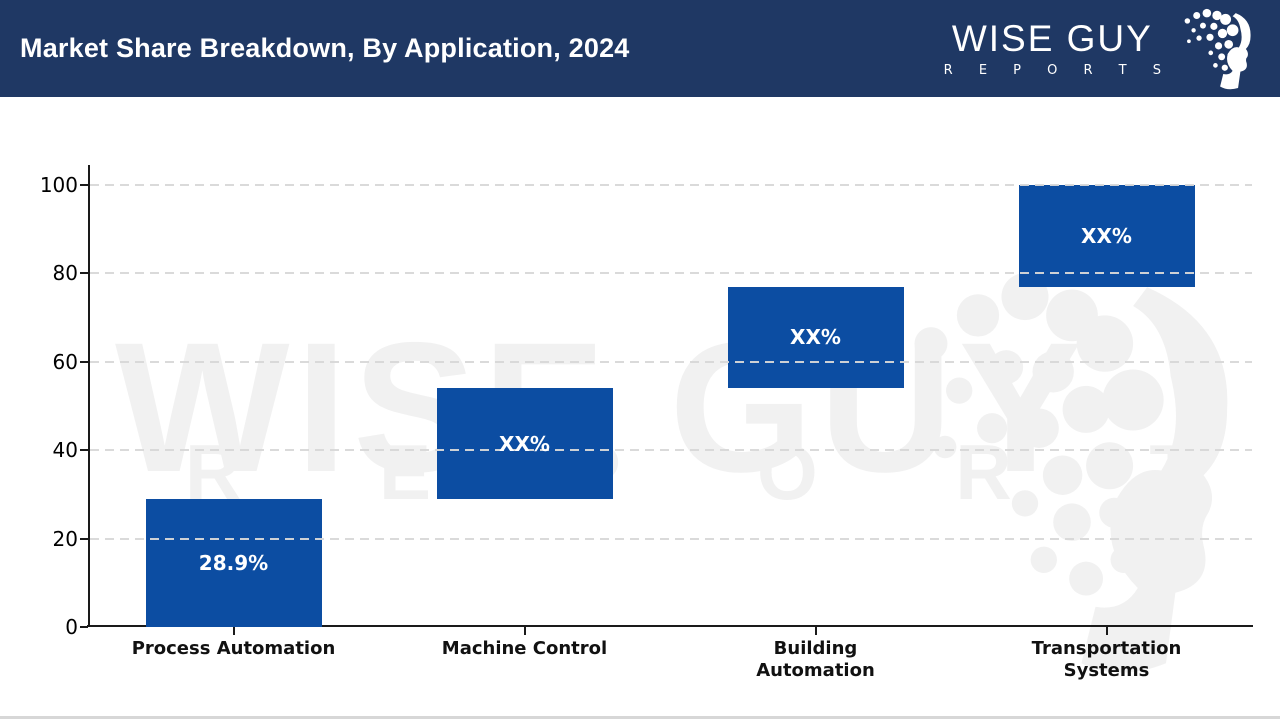 This screenshot has height=720, width=1280. Describe the element at coordinates (89, 396) in the screenshot. I see `y-axis-line` at that location.